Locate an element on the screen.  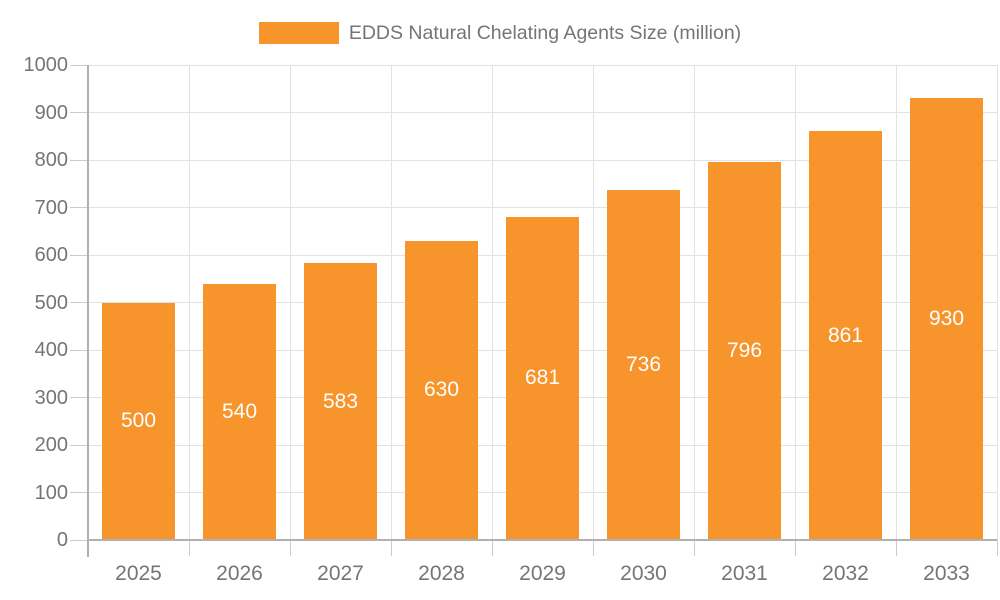
x-axis-category-label: 2028 is located at coordinates (441, 573).